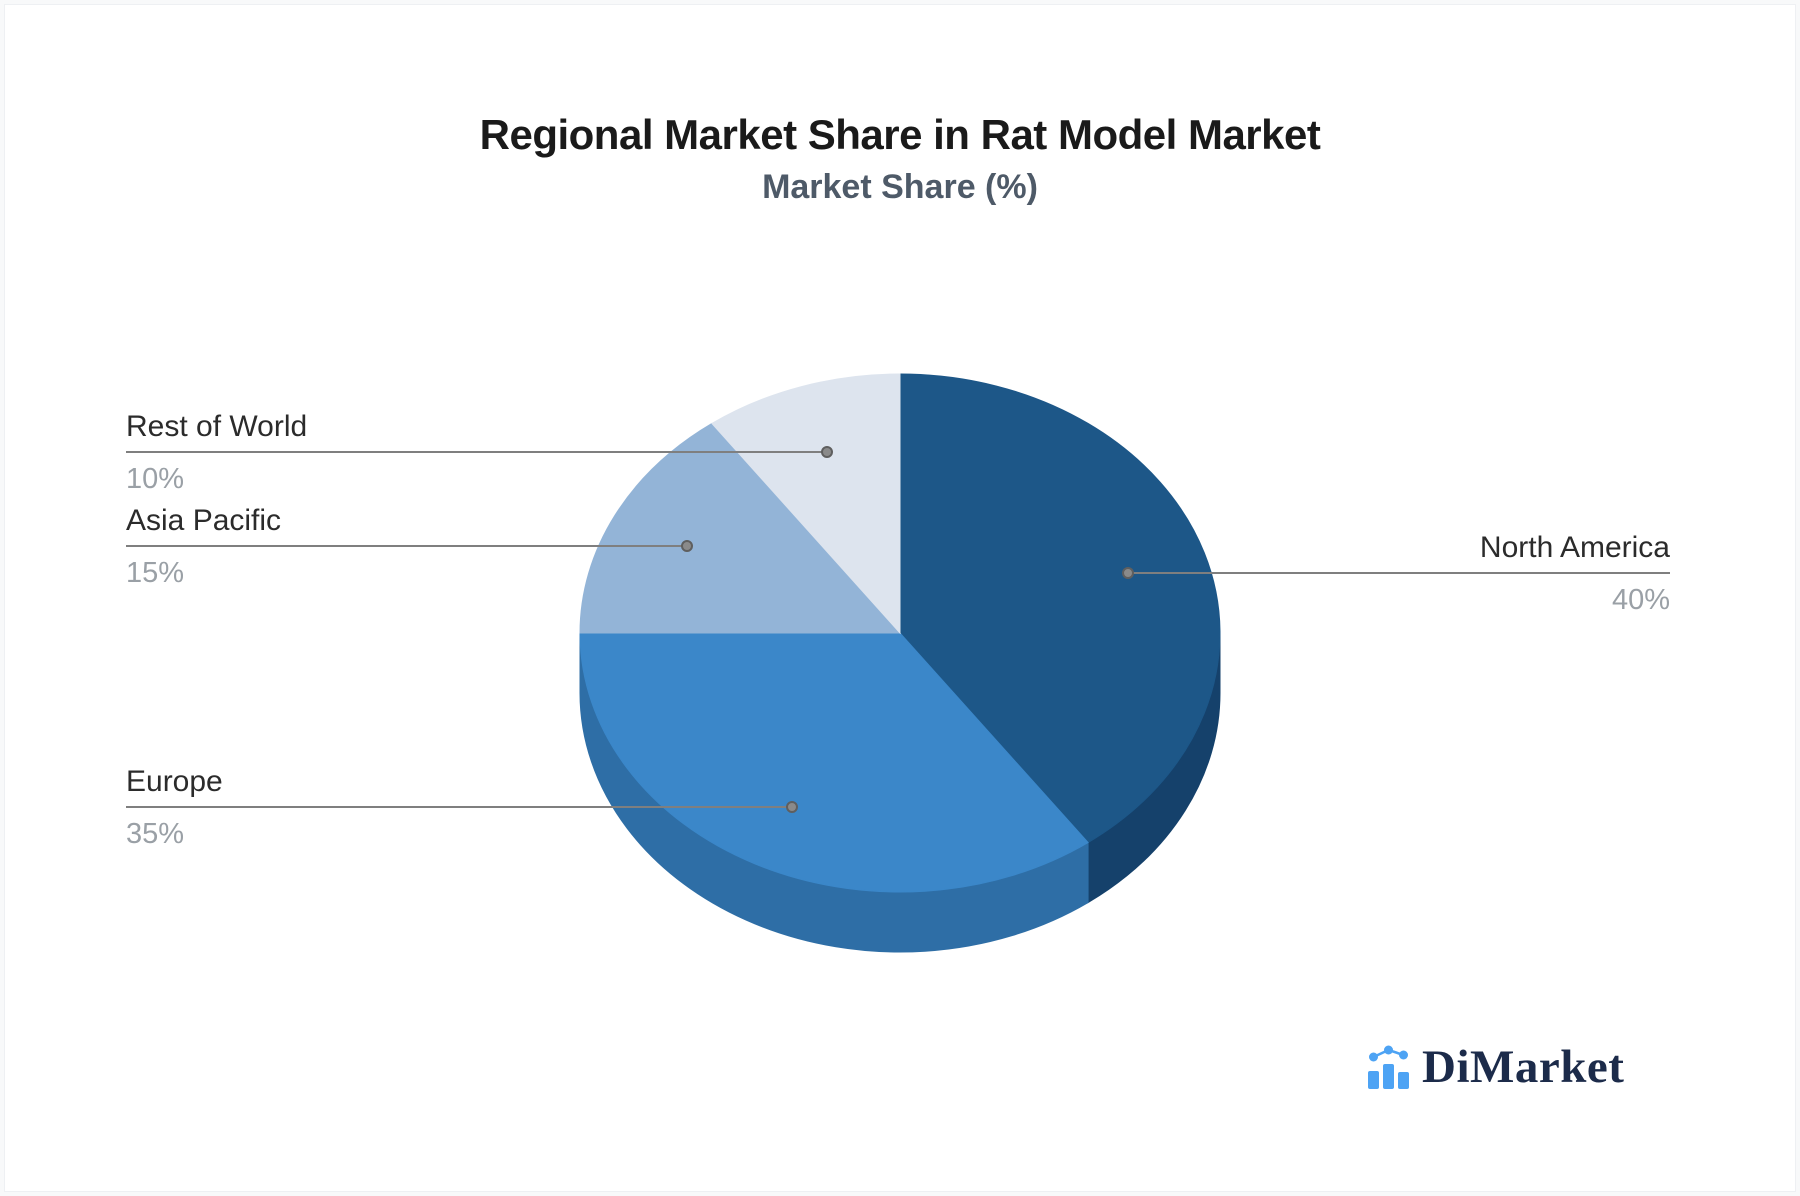 The width and height of the screenshot is (1800, 1196). I want to click on callout-percent-asia-pacific: 15%, so click(155, 573).